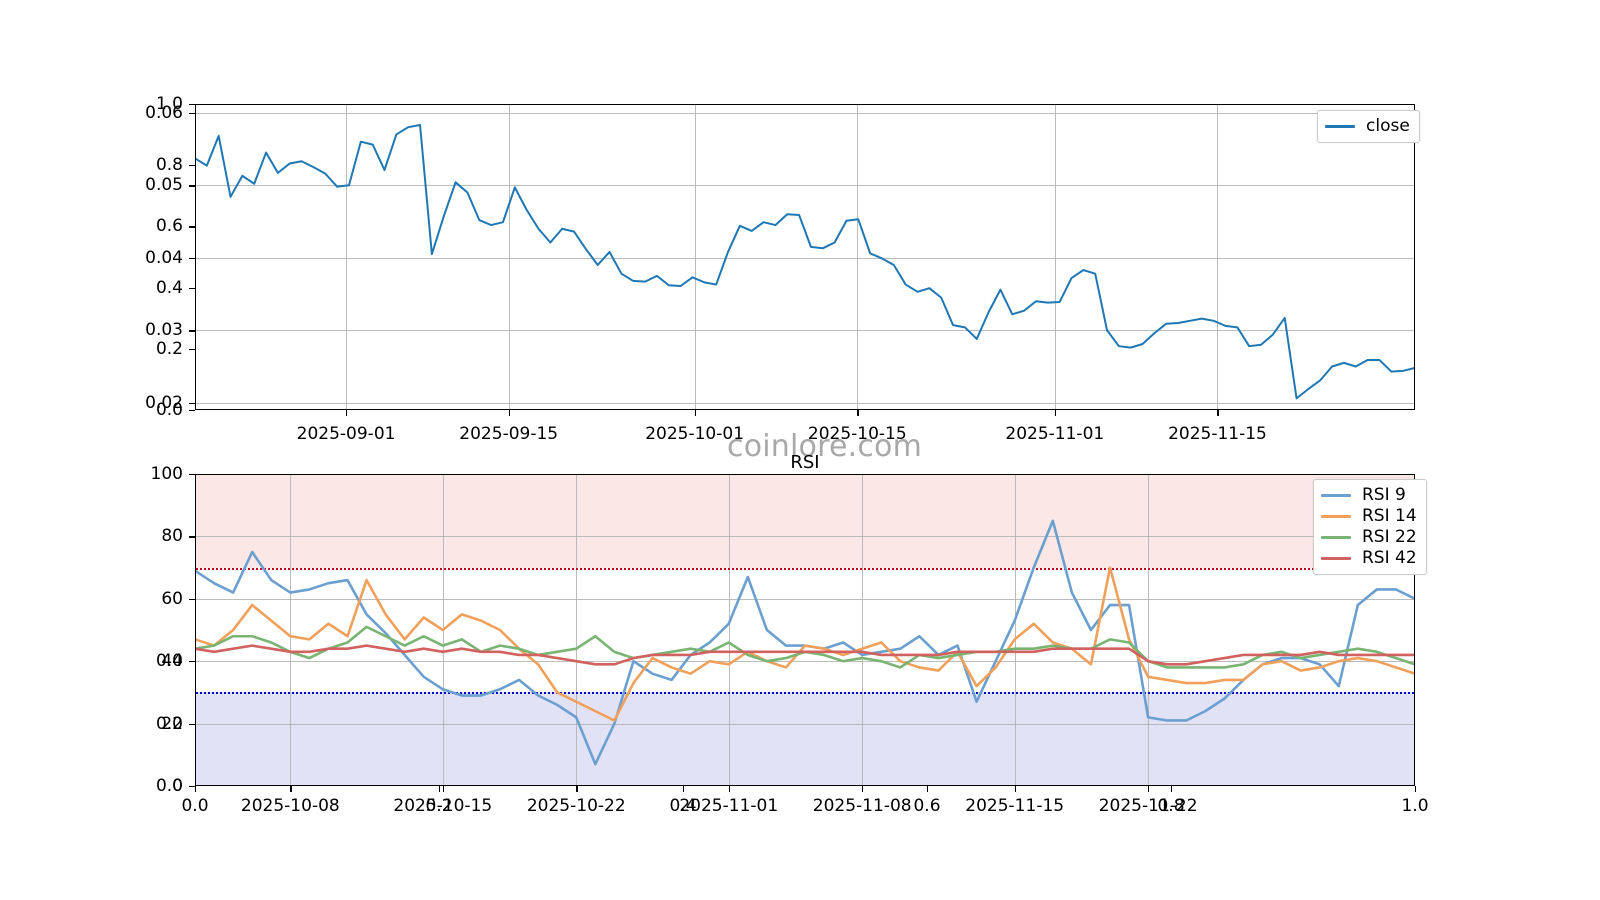  I want to click on rsi-panel-title: RSI, so click(805, 462).